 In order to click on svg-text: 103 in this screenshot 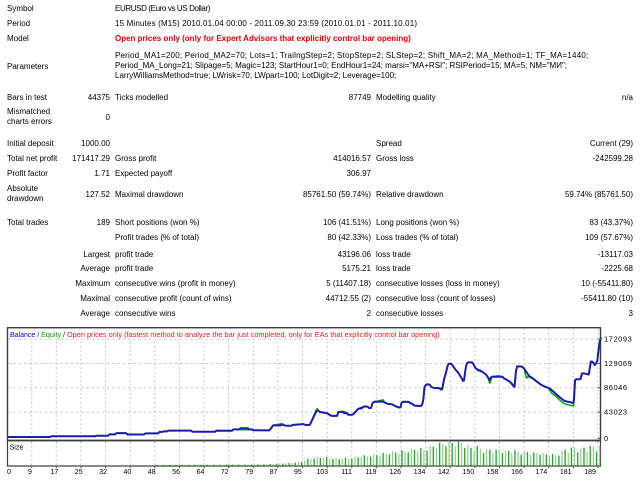, I will do `click(322, 472)`.